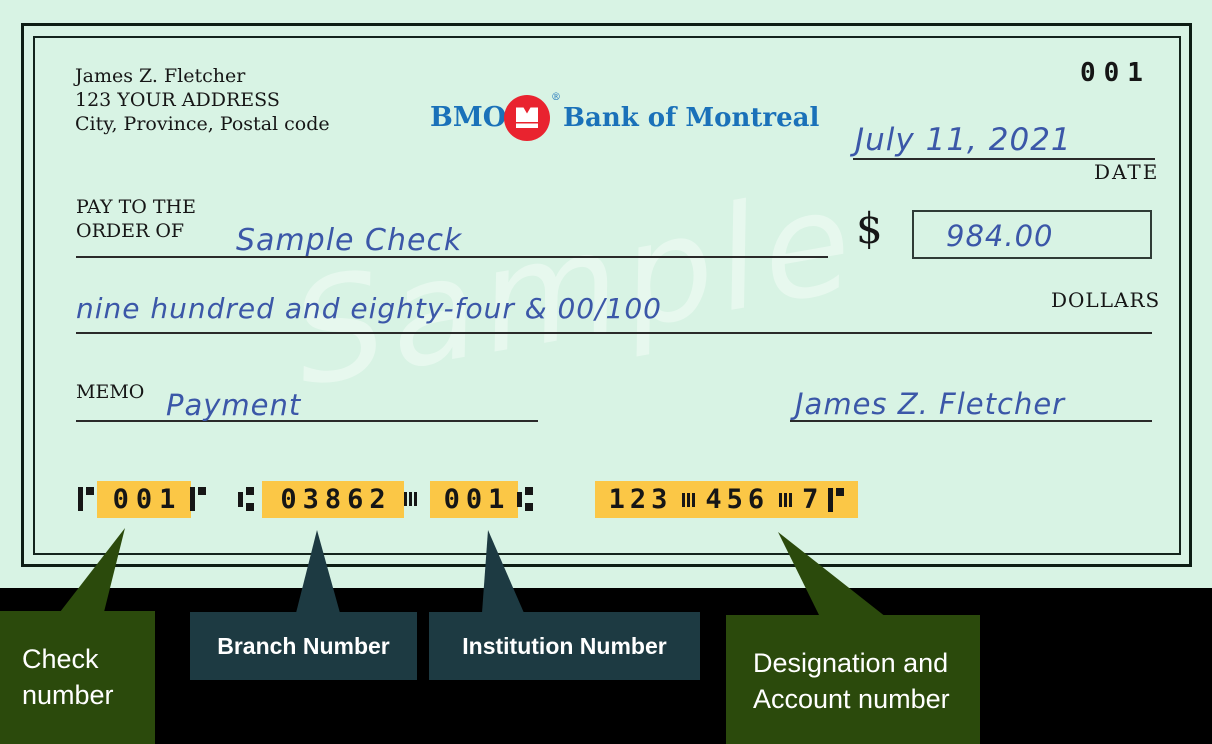 This screenshot has height=744, width=1212. Describe the element at coordinates (130, 231) in the screenshot. I see `pay-to-label-line2: ORDER OF` at that location.